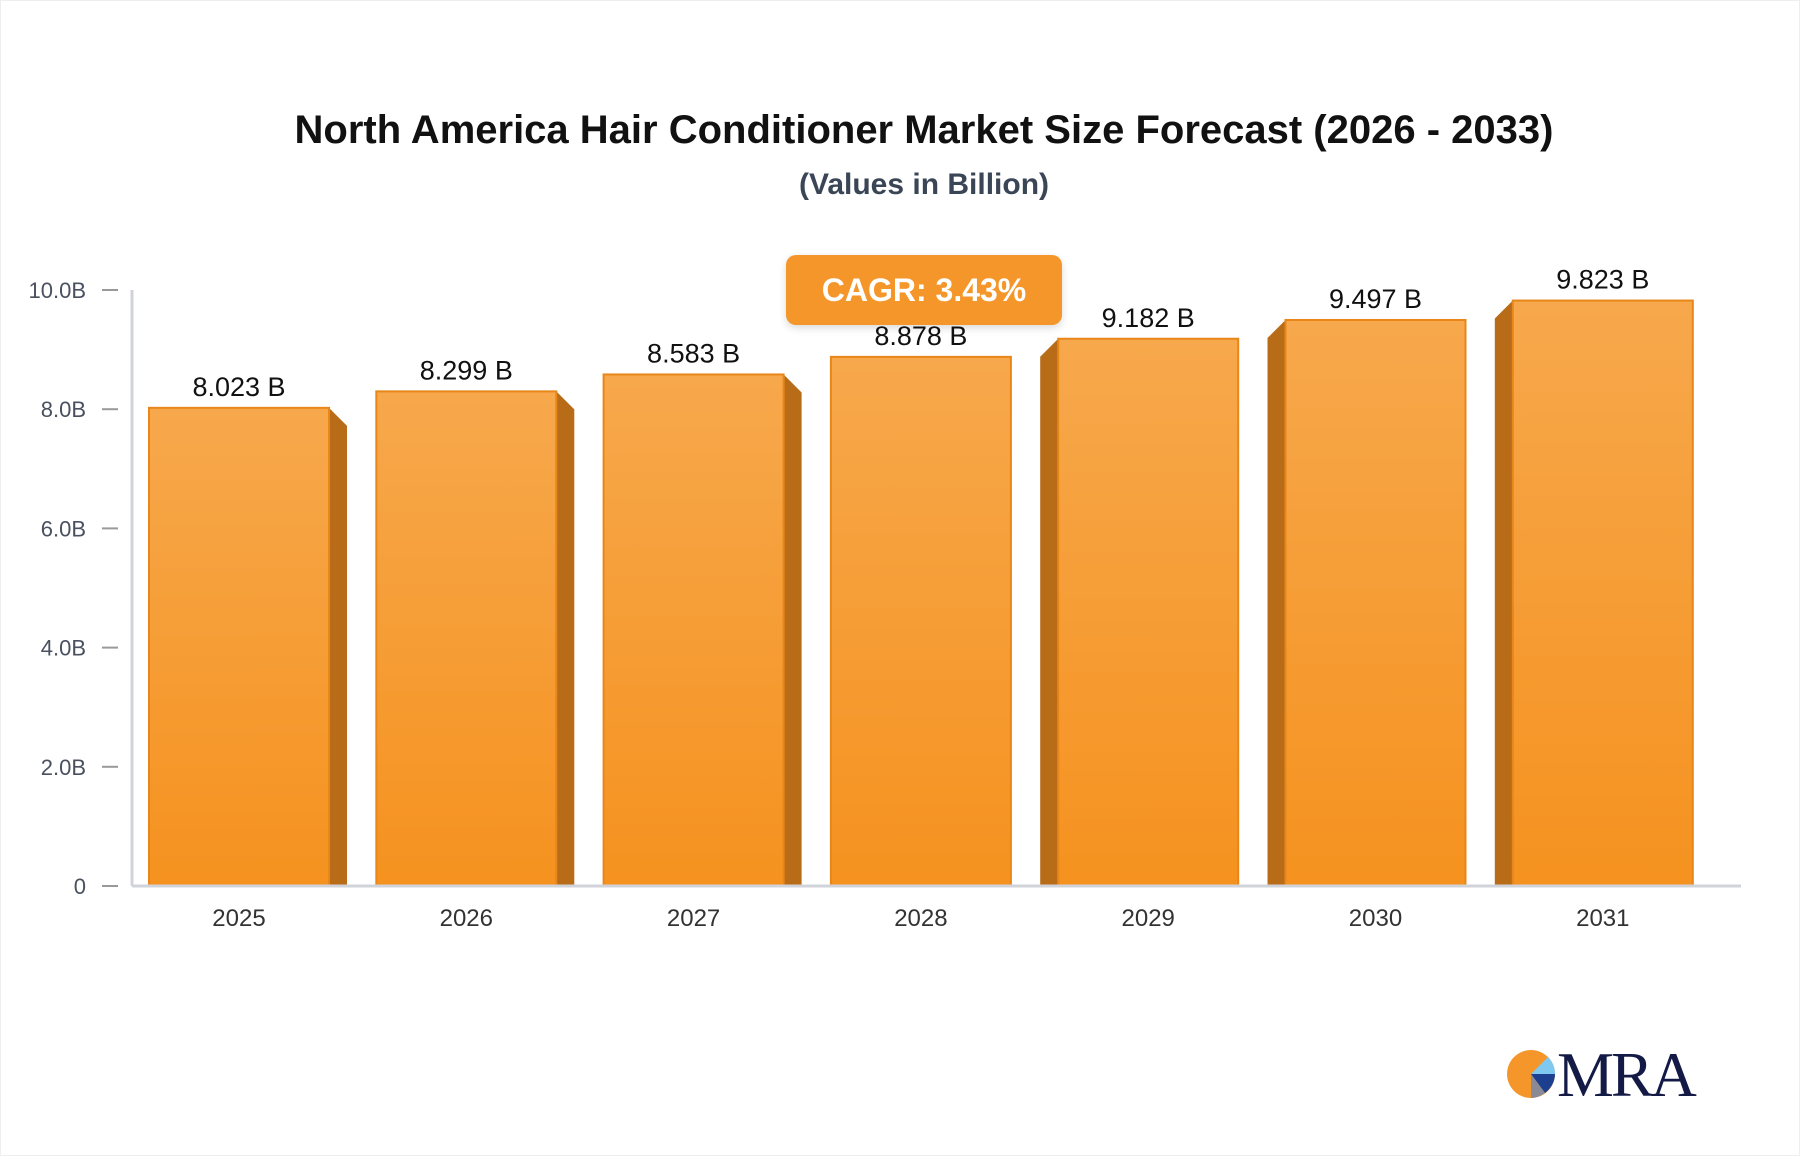 Image resolution: width=1800 pixels, height=1156 pixels. What do you see at coordinates (924, 290) in the screenshot?
I see `cagr-badge: CAGR: 3.43%` at bounding box center [924, 290].